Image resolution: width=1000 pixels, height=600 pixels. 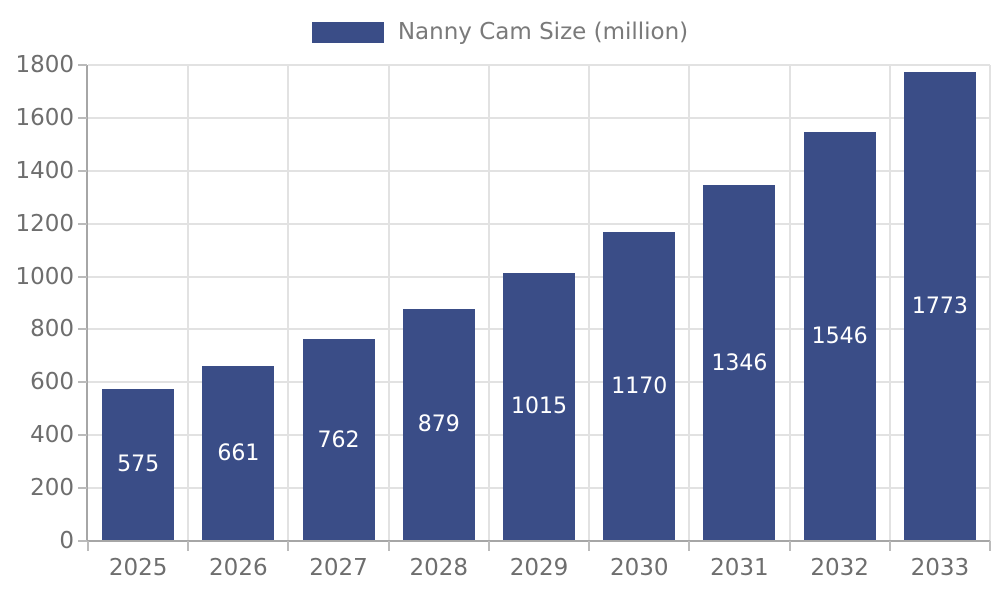 I want to click on bar-value-label: 575, so click(x=138, y=465).